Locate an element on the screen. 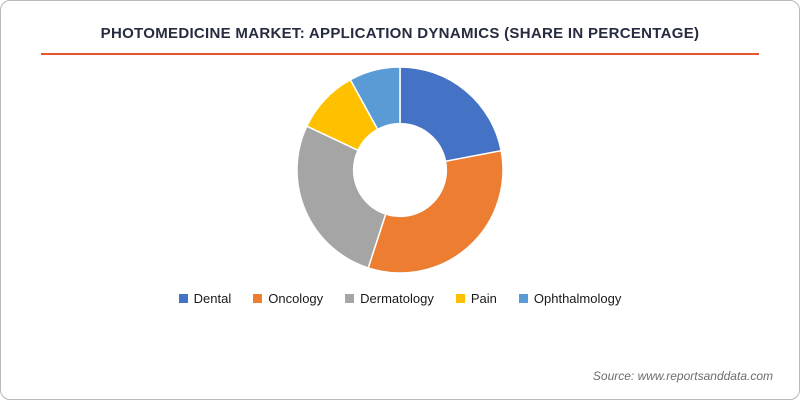  donut-slice-ophthalmology is located at coordinates (375, 98).